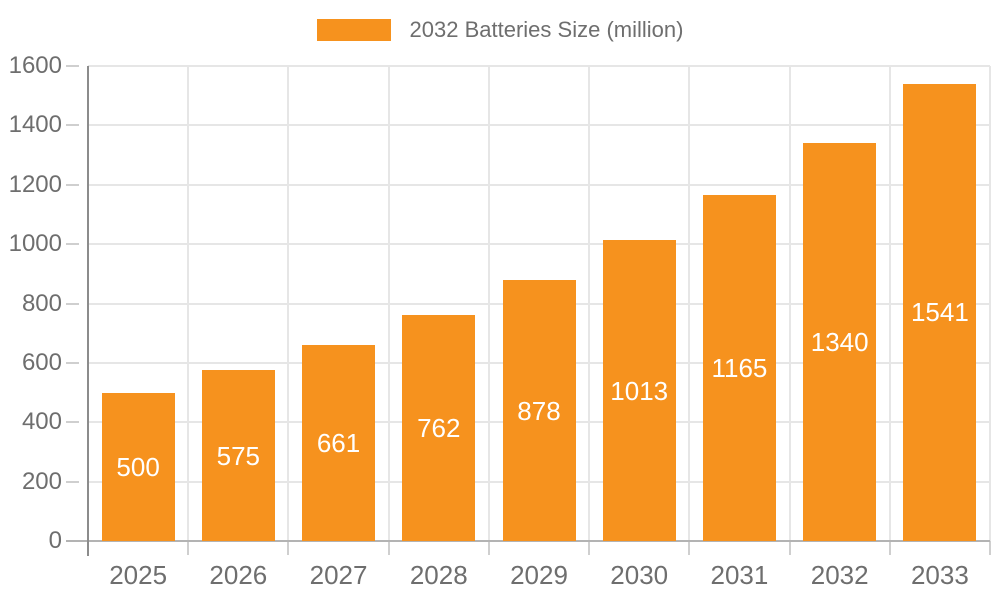 The width and height of the screenshot is (1000, 600). What do you see at coordinates (639, 575) in the screenshot?
I see `x-axis-label: 2030` at bounding box center [639, 575].